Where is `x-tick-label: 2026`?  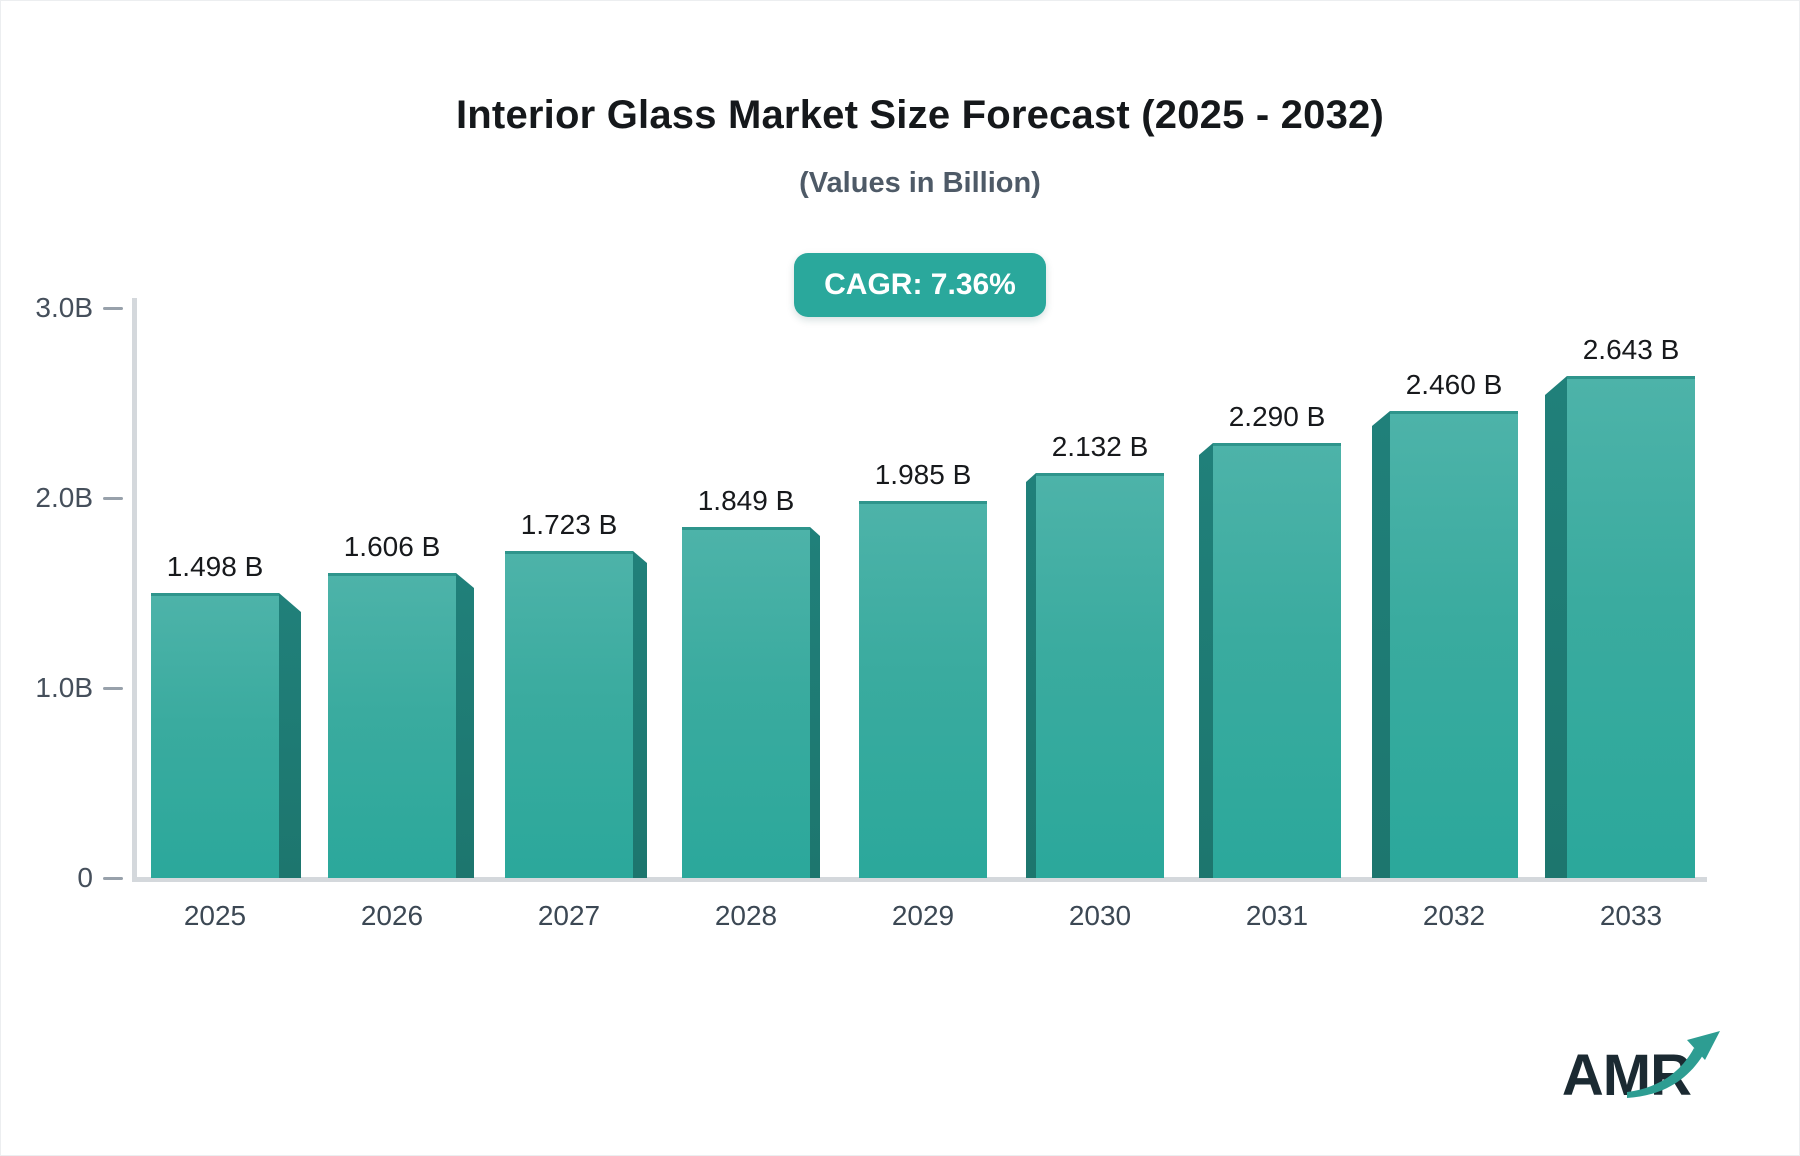
x-tick-label: 2026 is located at coordinates (392, 915).